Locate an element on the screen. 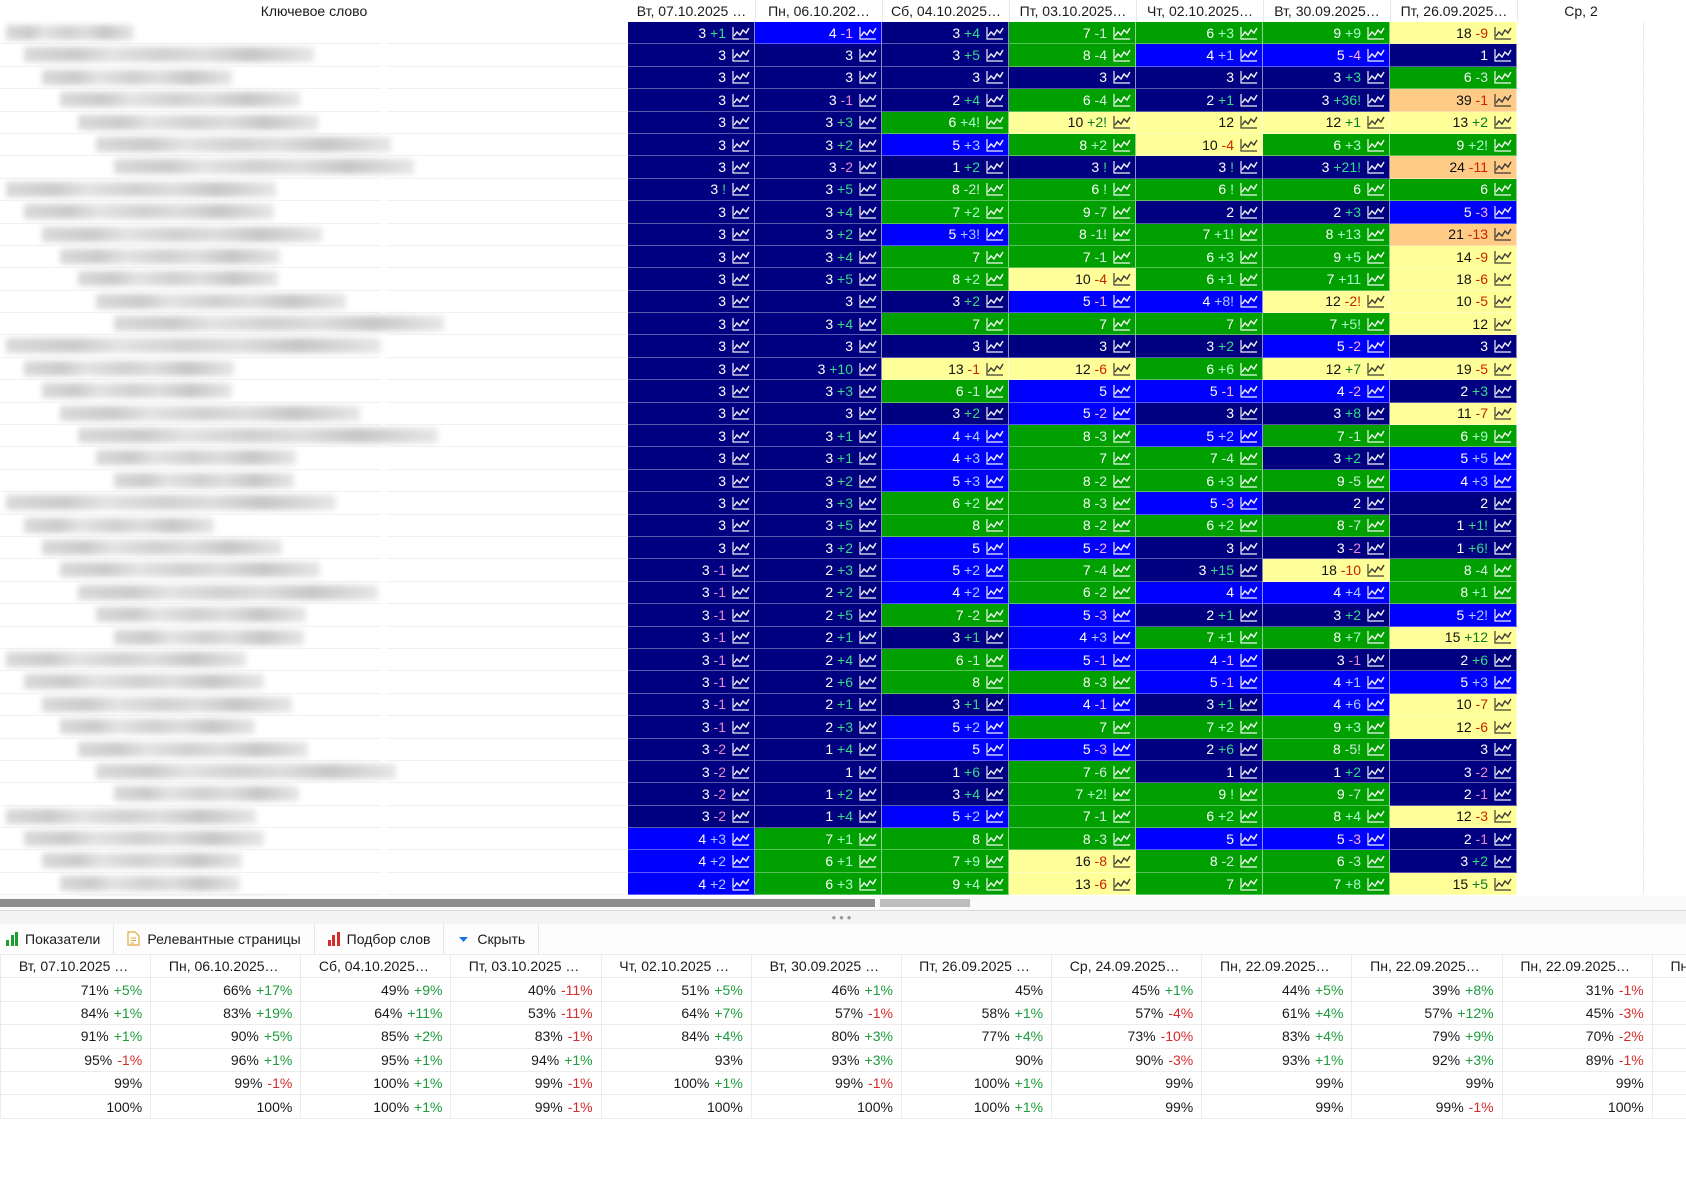  scrollbar-thumb is located at coordinates (437, 903).